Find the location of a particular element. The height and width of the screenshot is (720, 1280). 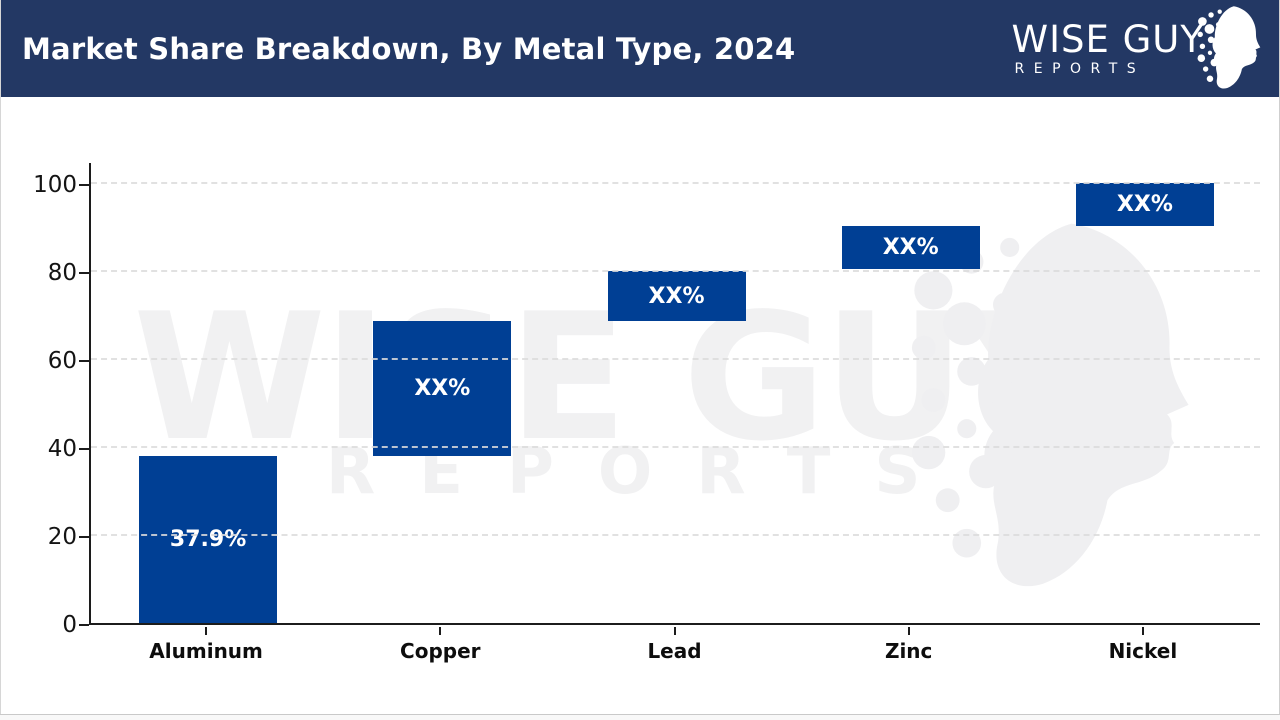

y-axis-tick-label: 40 is located at coordinates (62, 449).